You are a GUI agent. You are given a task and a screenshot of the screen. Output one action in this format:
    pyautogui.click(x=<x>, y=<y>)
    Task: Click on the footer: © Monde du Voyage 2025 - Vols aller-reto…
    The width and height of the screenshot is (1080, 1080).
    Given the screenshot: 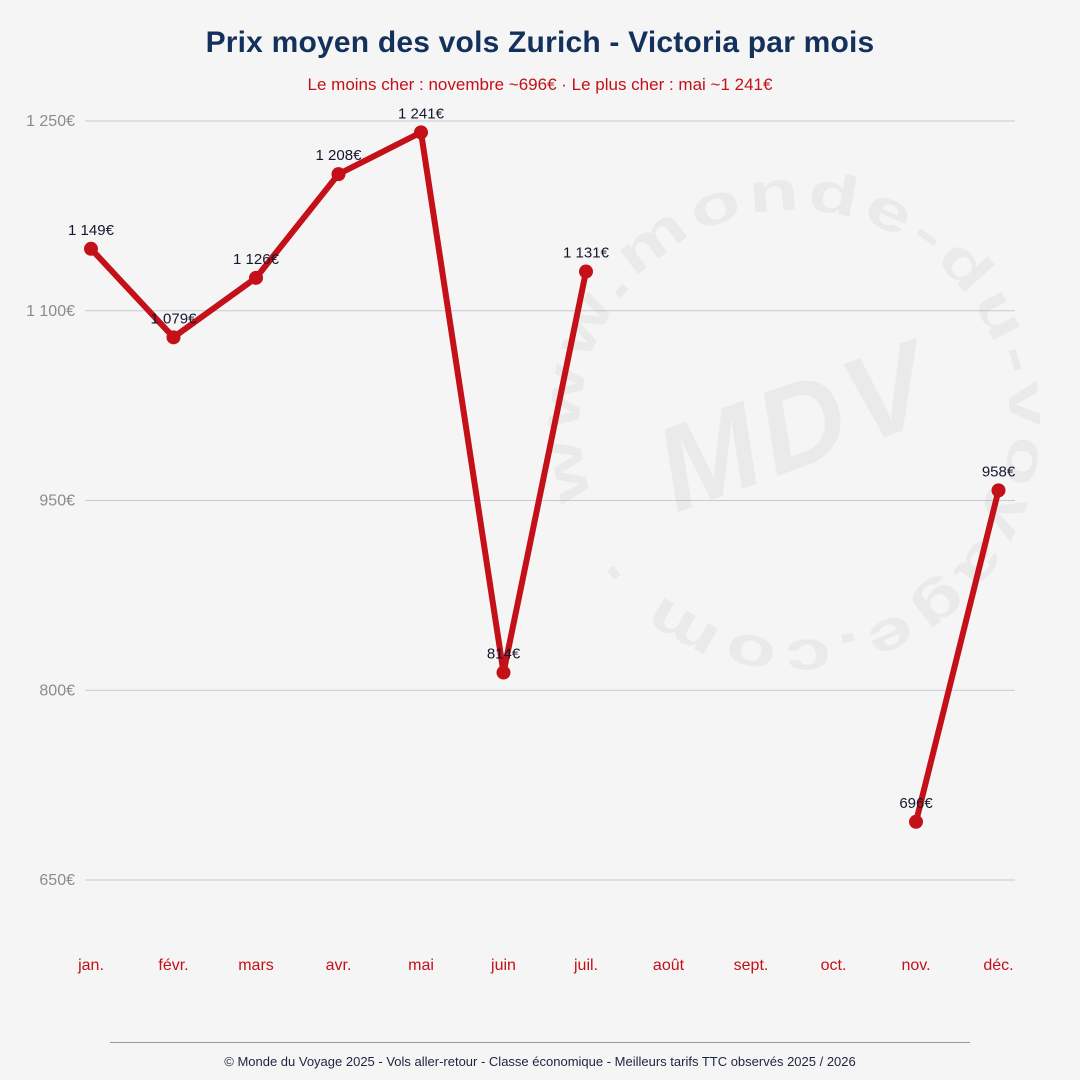 What is the action you would take?
    pyautogui.click(x=540, y=1061)
    